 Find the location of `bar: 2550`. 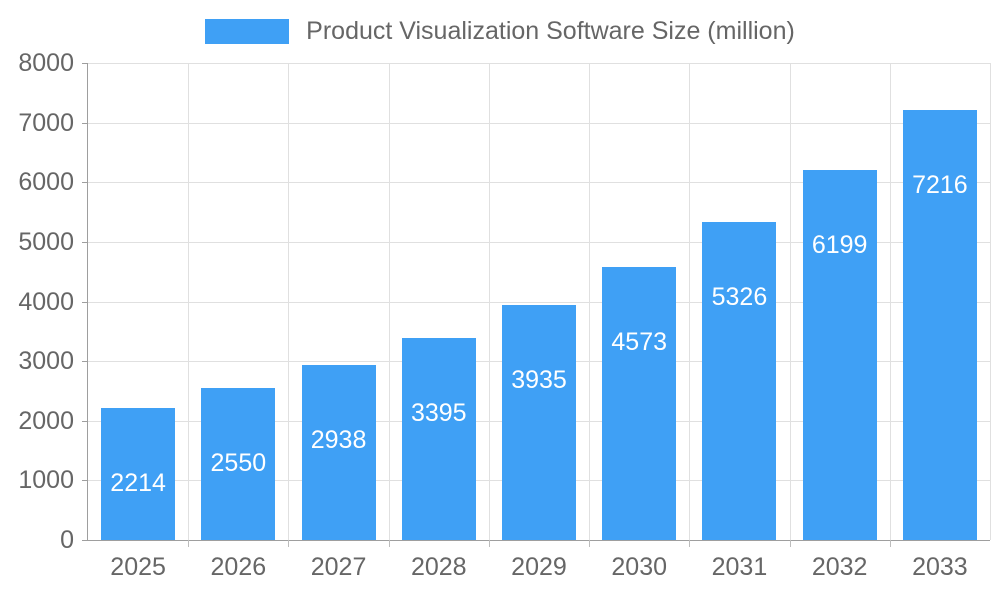

bar: 2550 is located at coordinates (238, 463).